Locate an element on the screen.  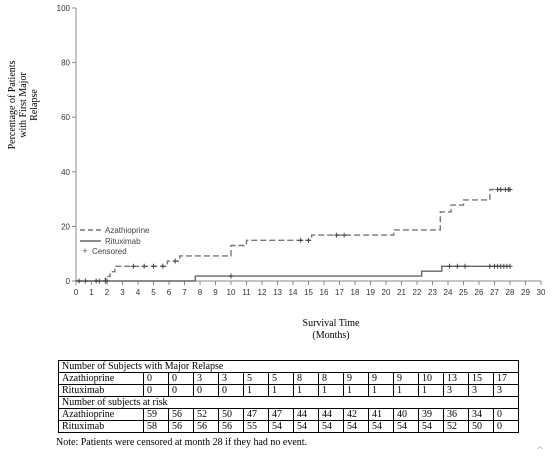
risk-azathioprine-cell: 41 is located at coordinates (381, 414).